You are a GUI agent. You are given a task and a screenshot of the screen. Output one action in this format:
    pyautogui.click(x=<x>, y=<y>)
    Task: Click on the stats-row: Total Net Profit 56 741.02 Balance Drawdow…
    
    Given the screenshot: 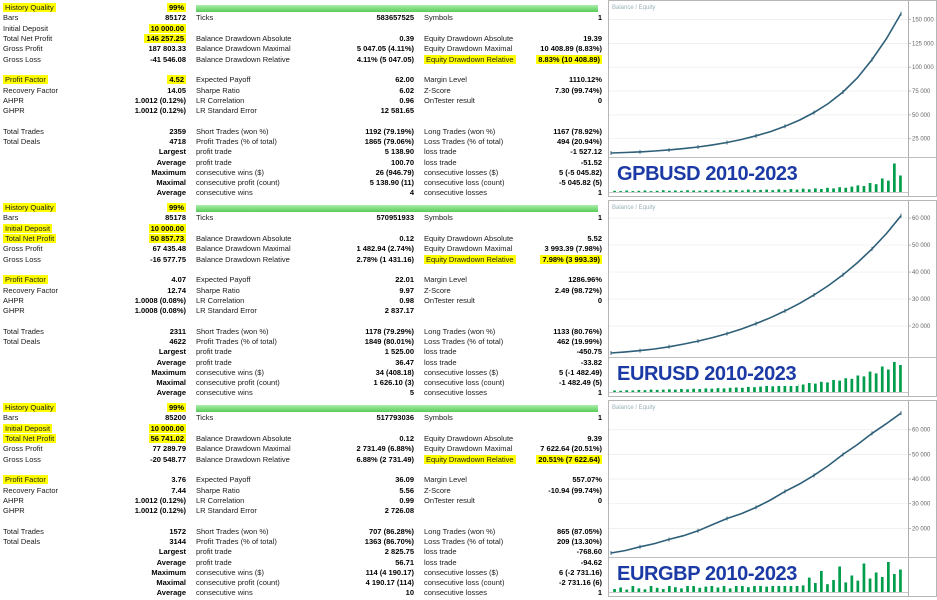 What is the action you would take?
    pyautogui.click(x=304, y=439)
    